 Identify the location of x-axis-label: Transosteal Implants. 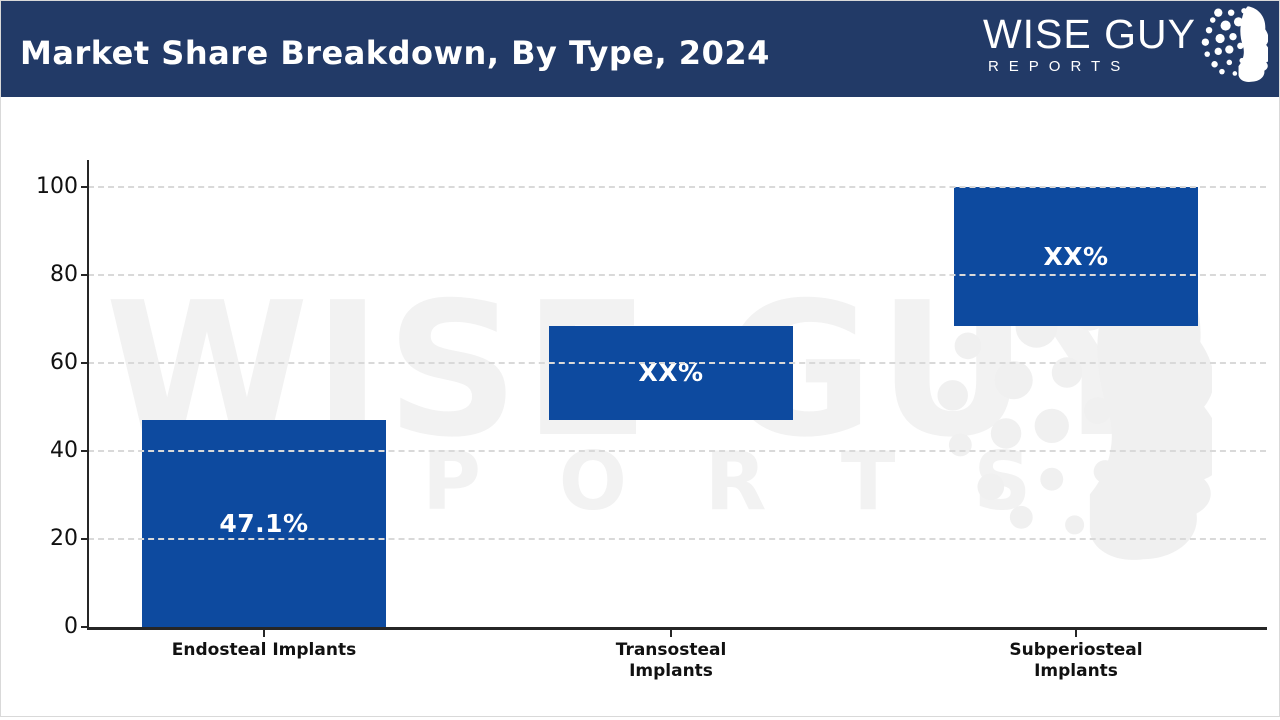
(671, 661).